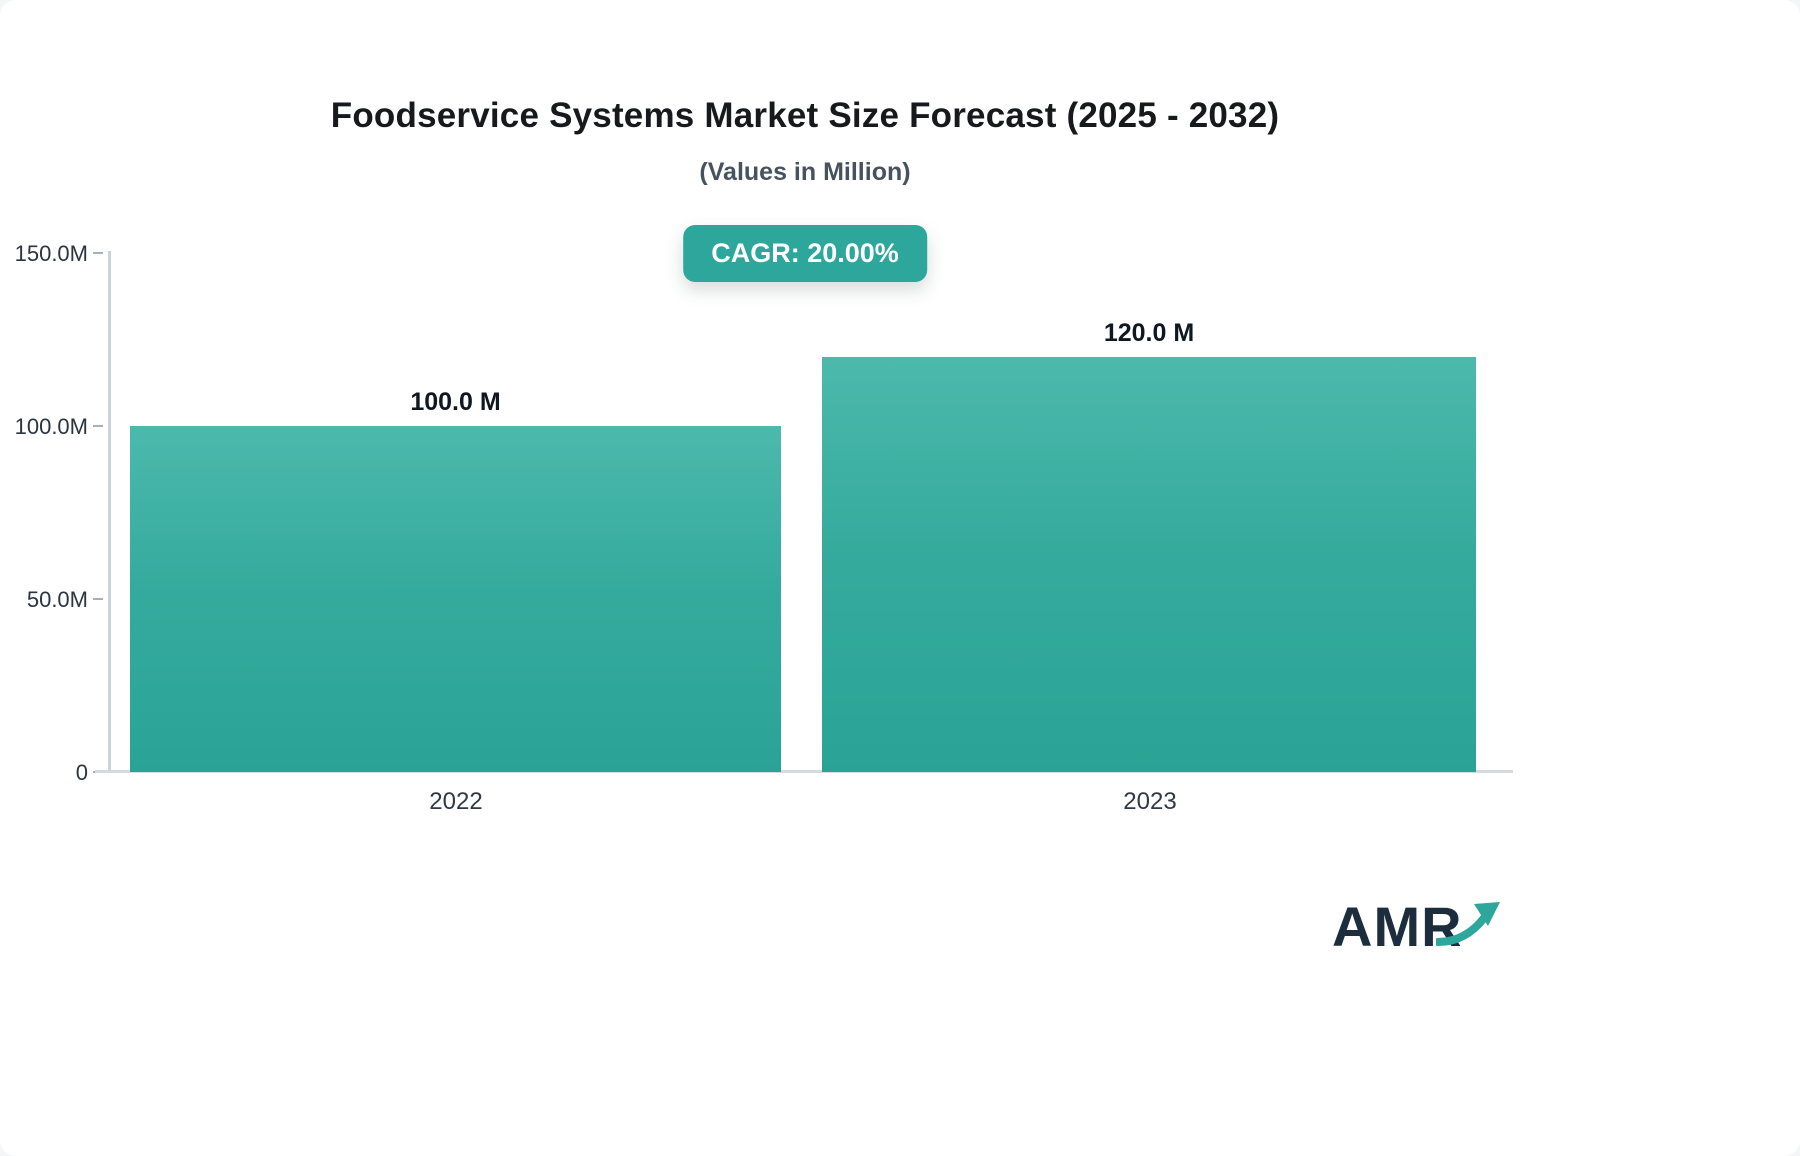  I want to click on x-axis-line, so click(804, 771).